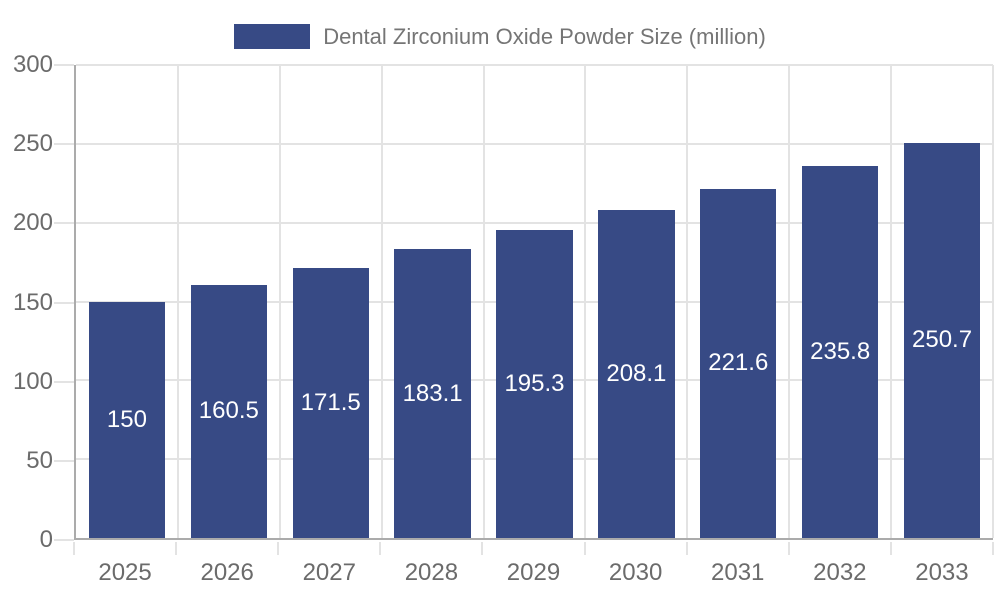 This screenshot has height=600, width=1000. What do you see at coordinates (635, 572) in the screenshot?
I see `x-tick-label: 2030` at bounding box center [635, 572].